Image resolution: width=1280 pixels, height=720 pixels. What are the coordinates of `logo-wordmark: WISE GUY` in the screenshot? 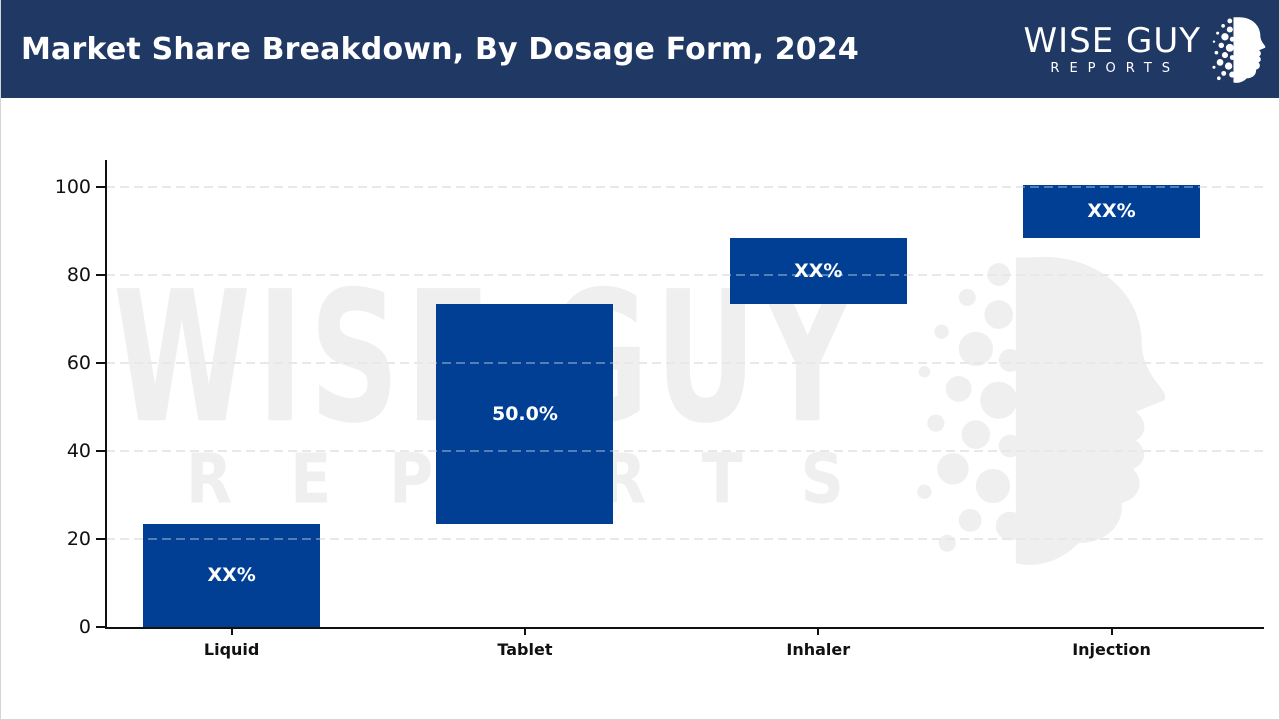 It's located at (1112, 40).